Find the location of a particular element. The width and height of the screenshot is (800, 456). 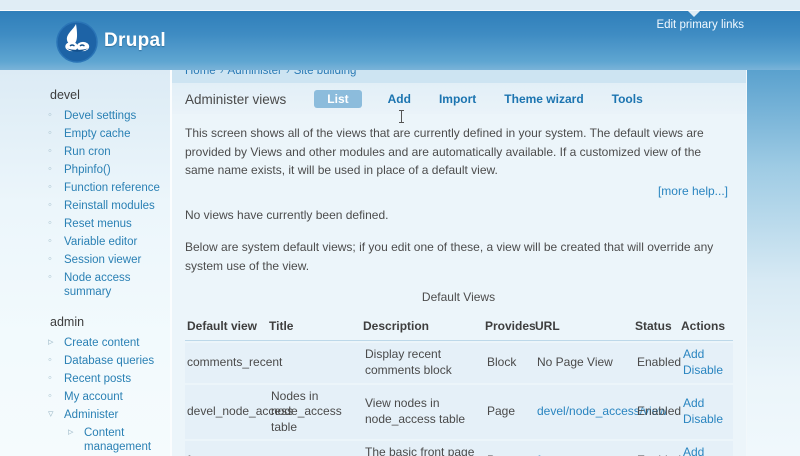

sidebar-item-devel-settings: ◦ Devel settings is located at coordinates (92, 115).